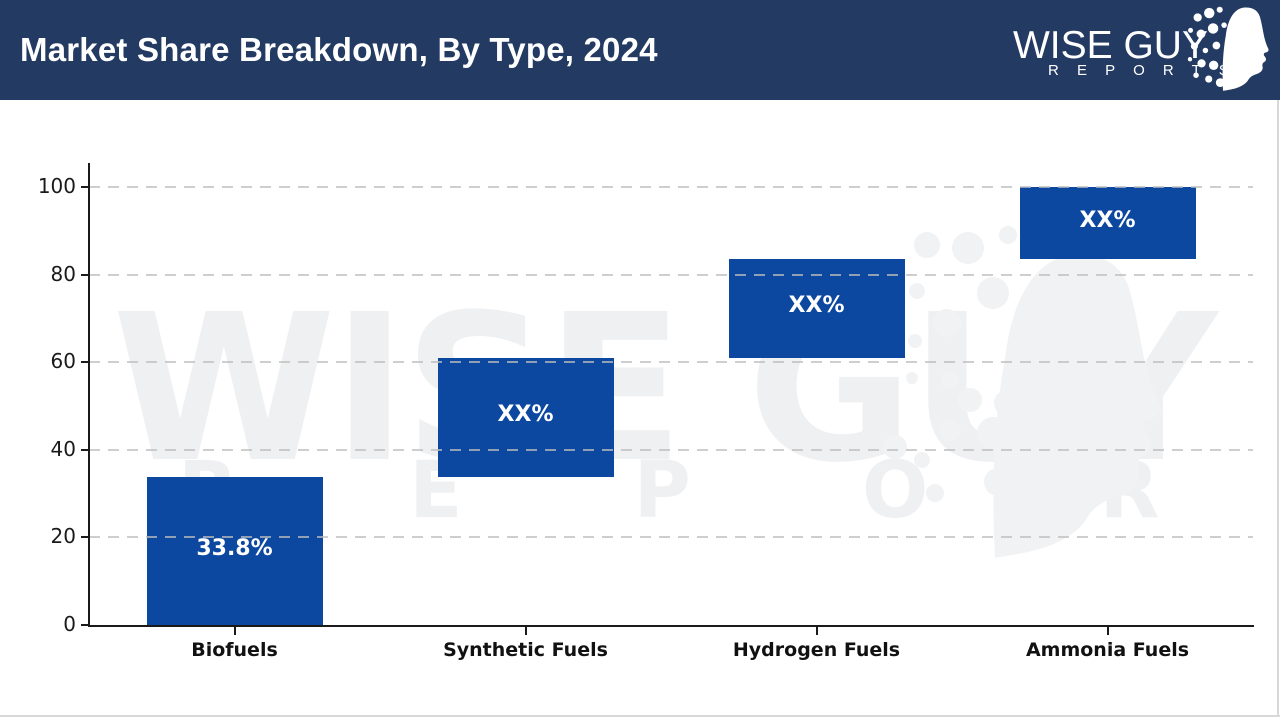  Describe the element at coordinates (63, 273) in the screenshot. I see `y-tick-label: 80` at that location.